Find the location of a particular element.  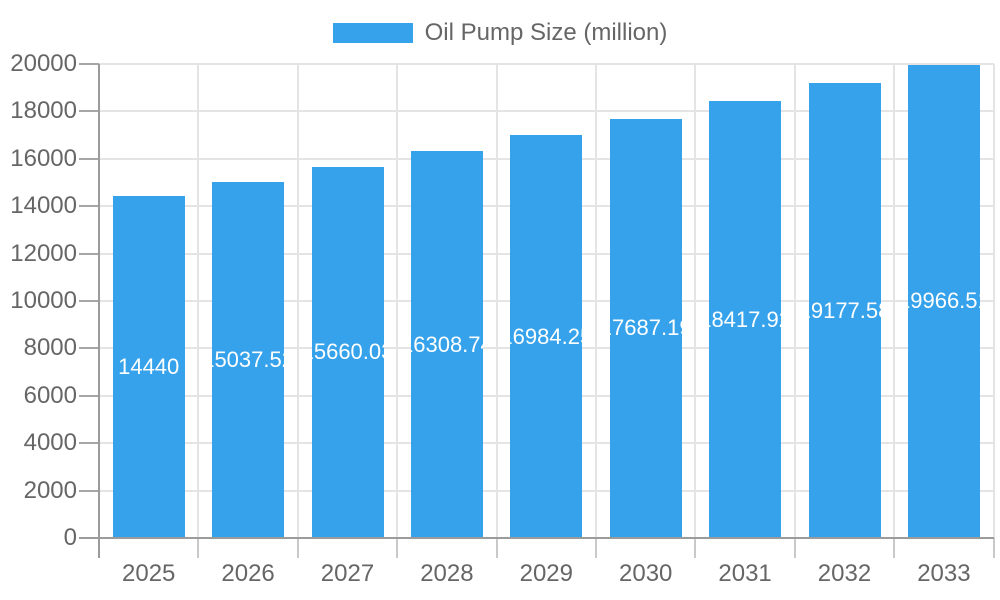

x-axis-tick-label: 2032 is located at coordinates (844, 573).